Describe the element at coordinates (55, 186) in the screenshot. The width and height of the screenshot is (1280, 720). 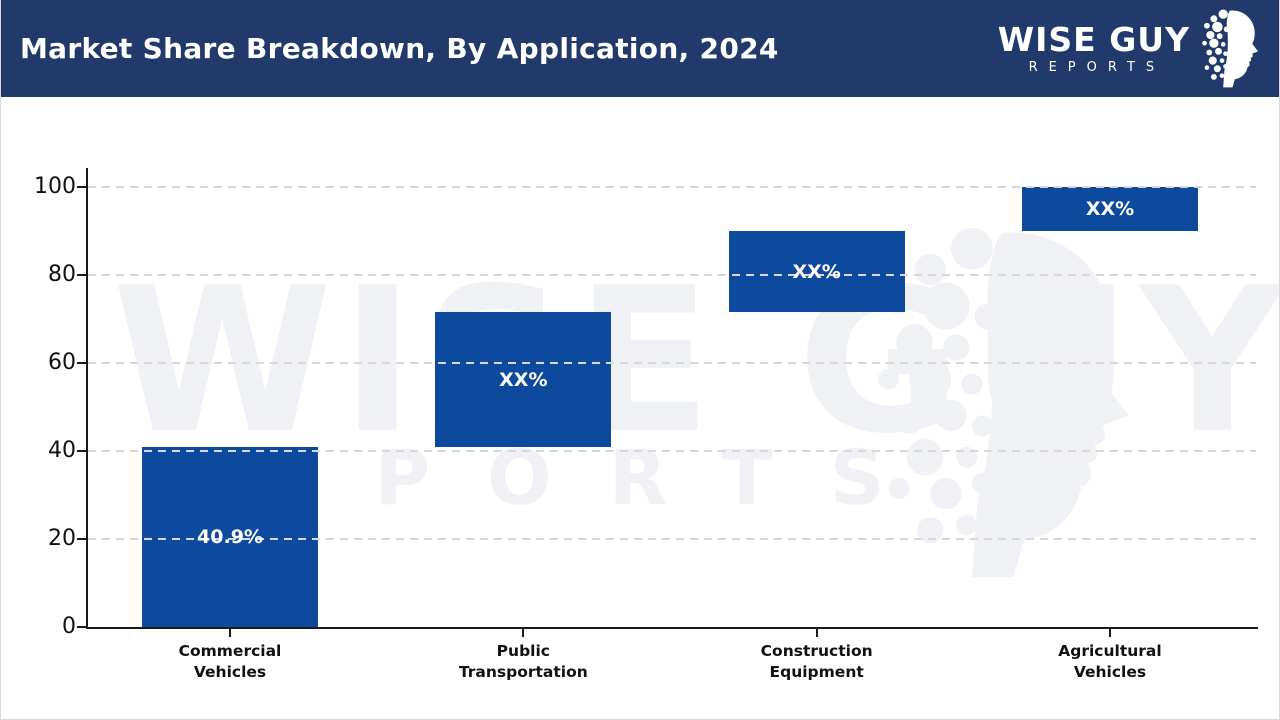
I see `y-tick-label: 100` at that location.